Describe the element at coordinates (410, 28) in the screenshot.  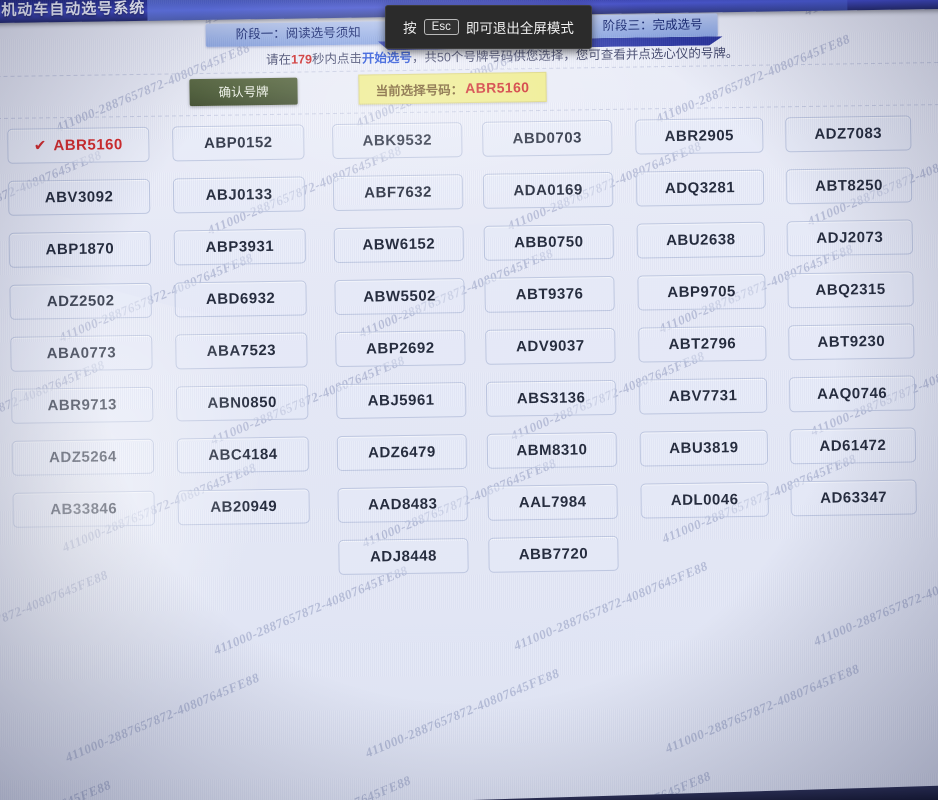
I see `toast-prefix: 按` at that location.